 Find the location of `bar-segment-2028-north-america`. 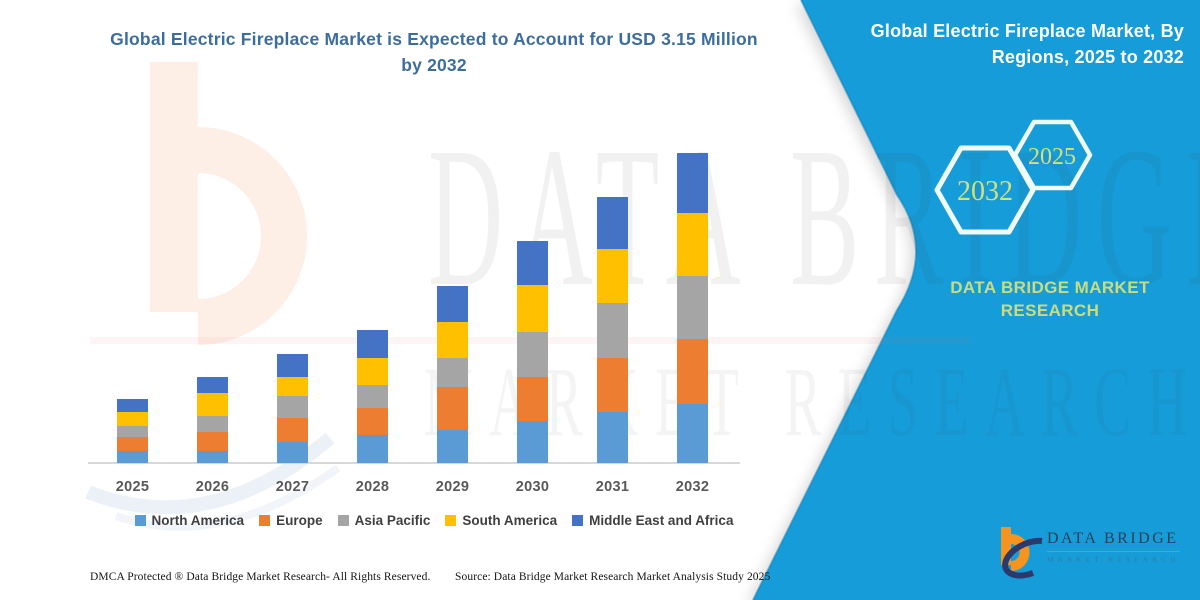

bar-segment-2028-north-america is located at coordinates (372, 449).